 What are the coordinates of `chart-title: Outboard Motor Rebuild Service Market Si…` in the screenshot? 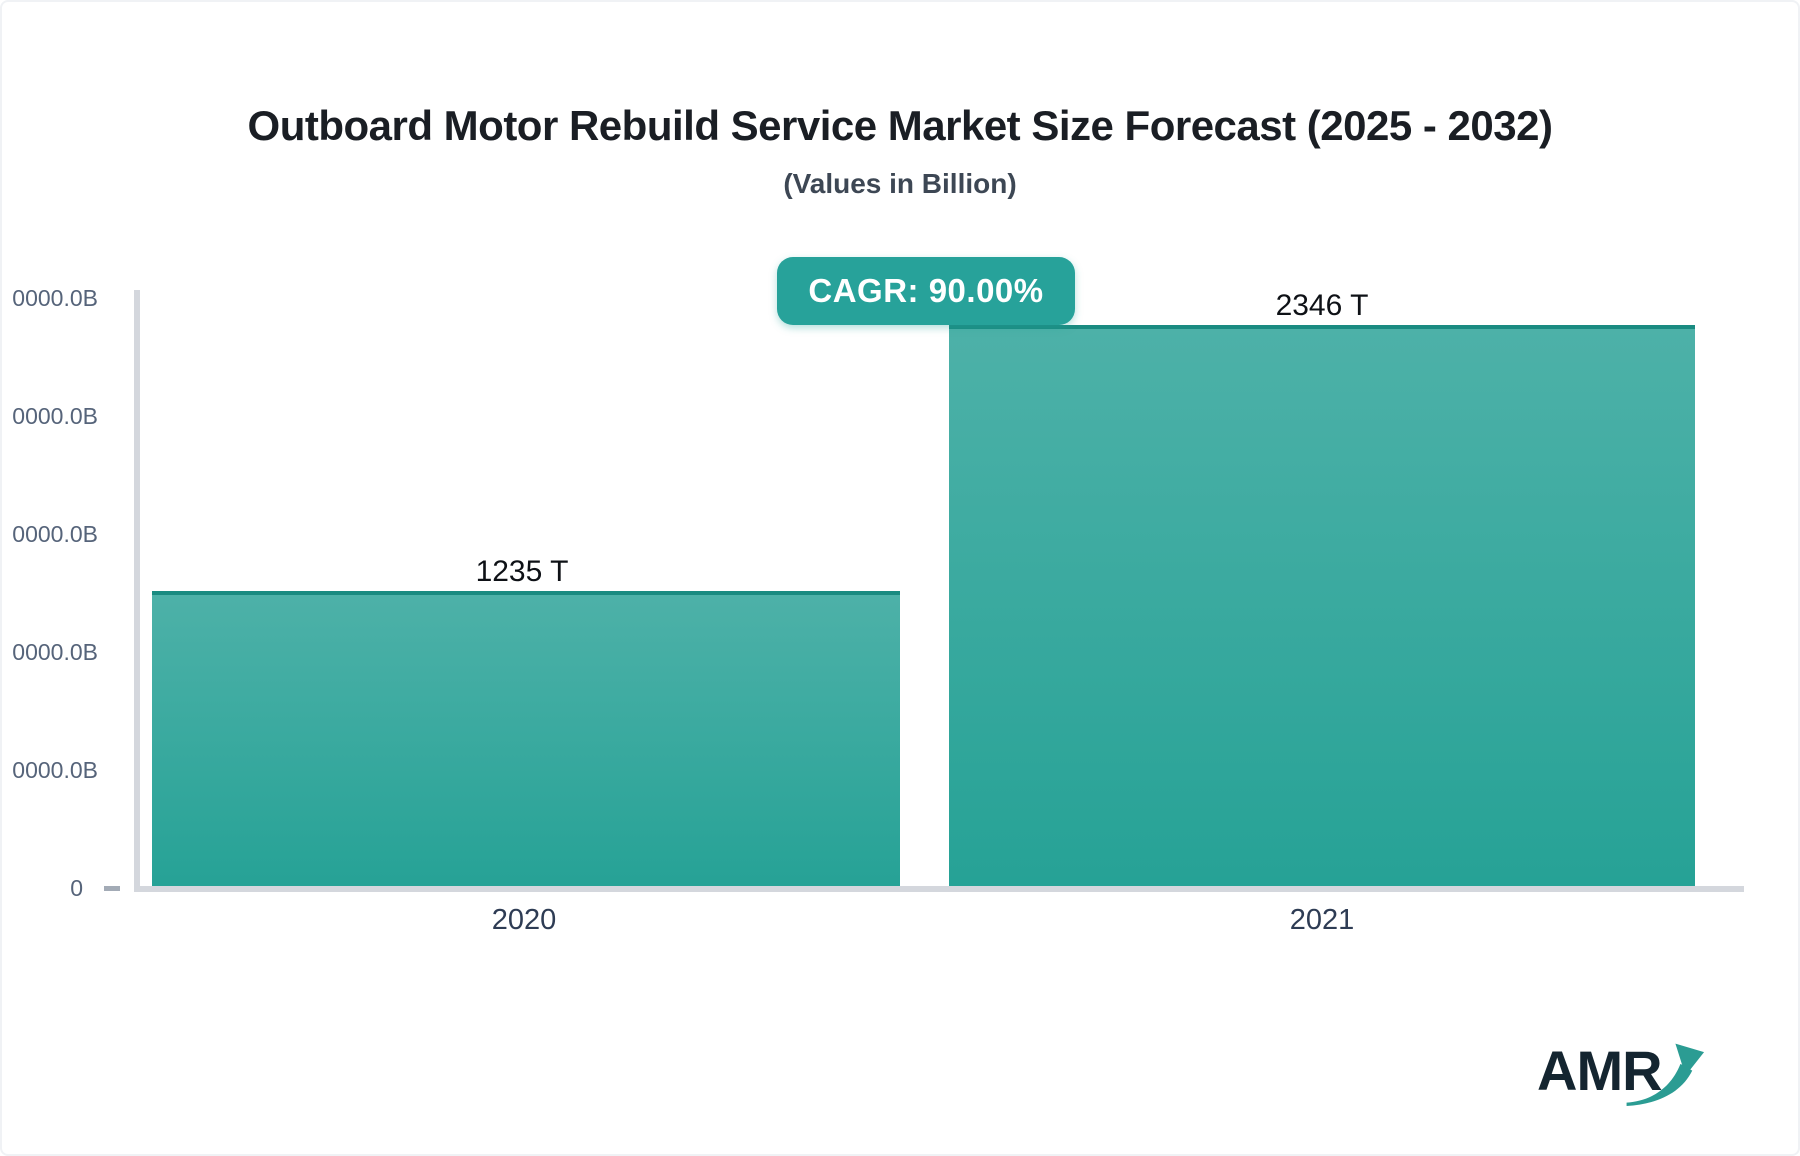 It's located at (900, 125).